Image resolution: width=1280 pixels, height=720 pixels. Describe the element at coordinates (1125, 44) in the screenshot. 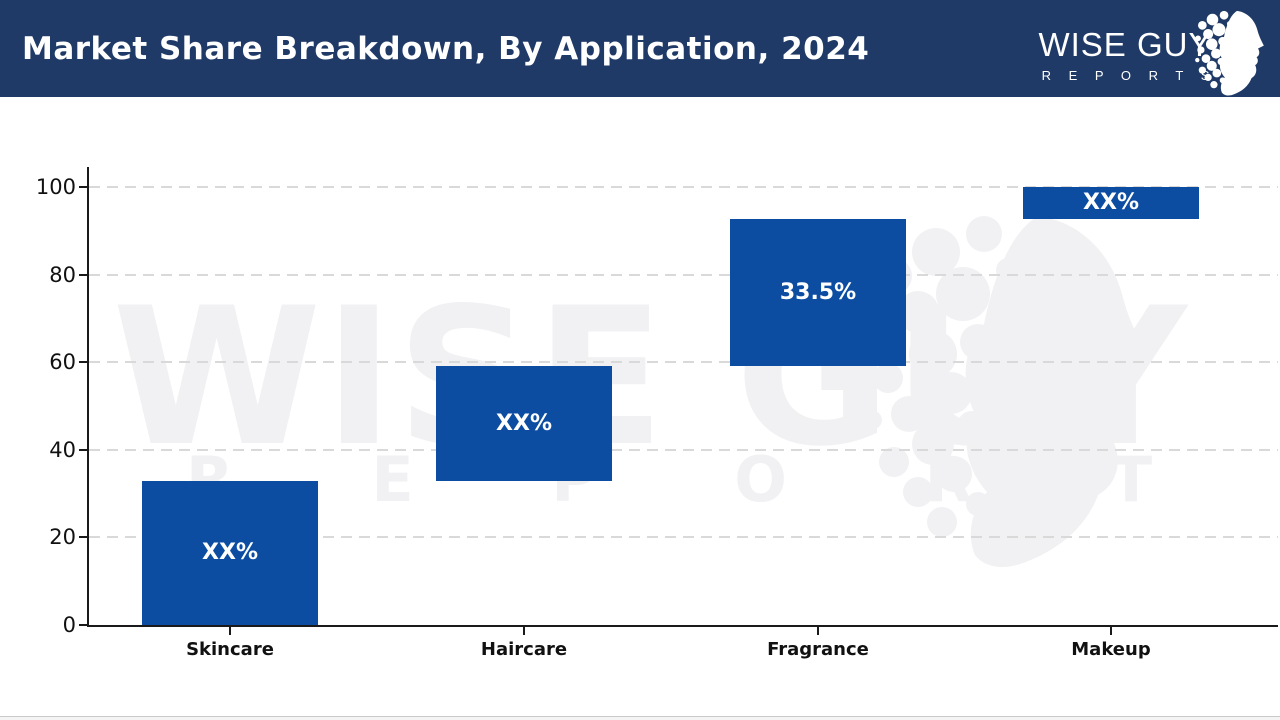

I see `logo-wordmark: WISE GUY` at that location.